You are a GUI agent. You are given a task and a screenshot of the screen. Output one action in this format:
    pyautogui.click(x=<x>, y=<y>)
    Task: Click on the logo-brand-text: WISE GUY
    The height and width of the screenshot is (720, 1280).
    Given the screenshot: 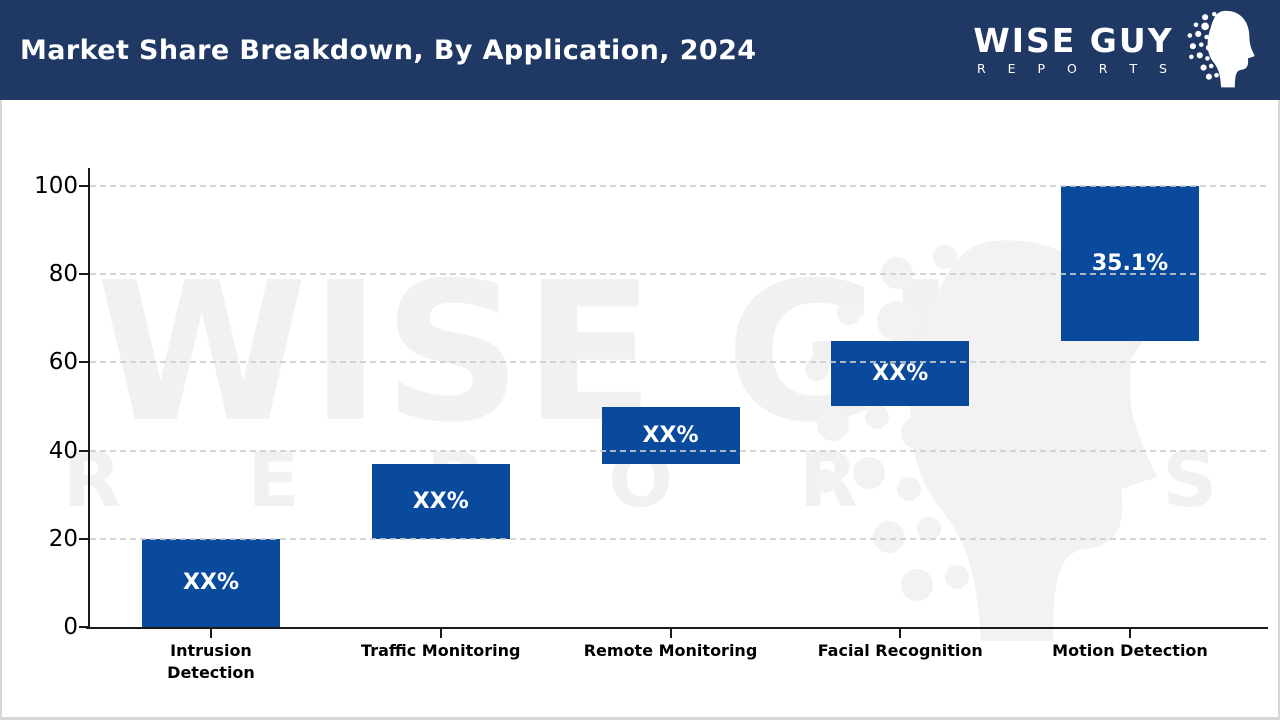 What is the action you would take?
    pyautogui.click(x=1073, y=40)
    